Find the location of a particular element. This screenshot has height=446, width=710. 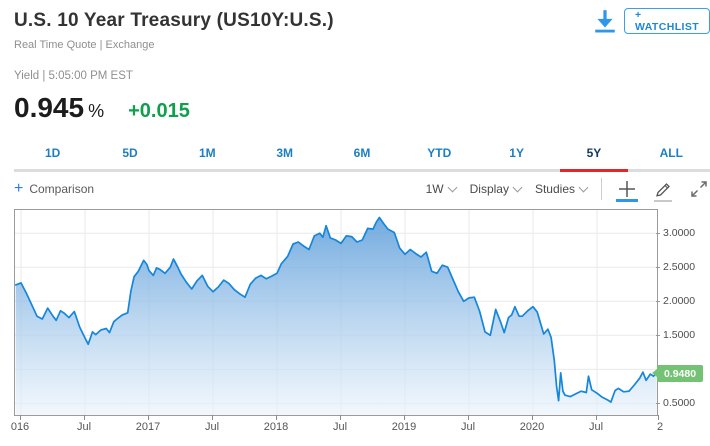

y-axis-label: 0.5000 is located at coordinates (675, 403).